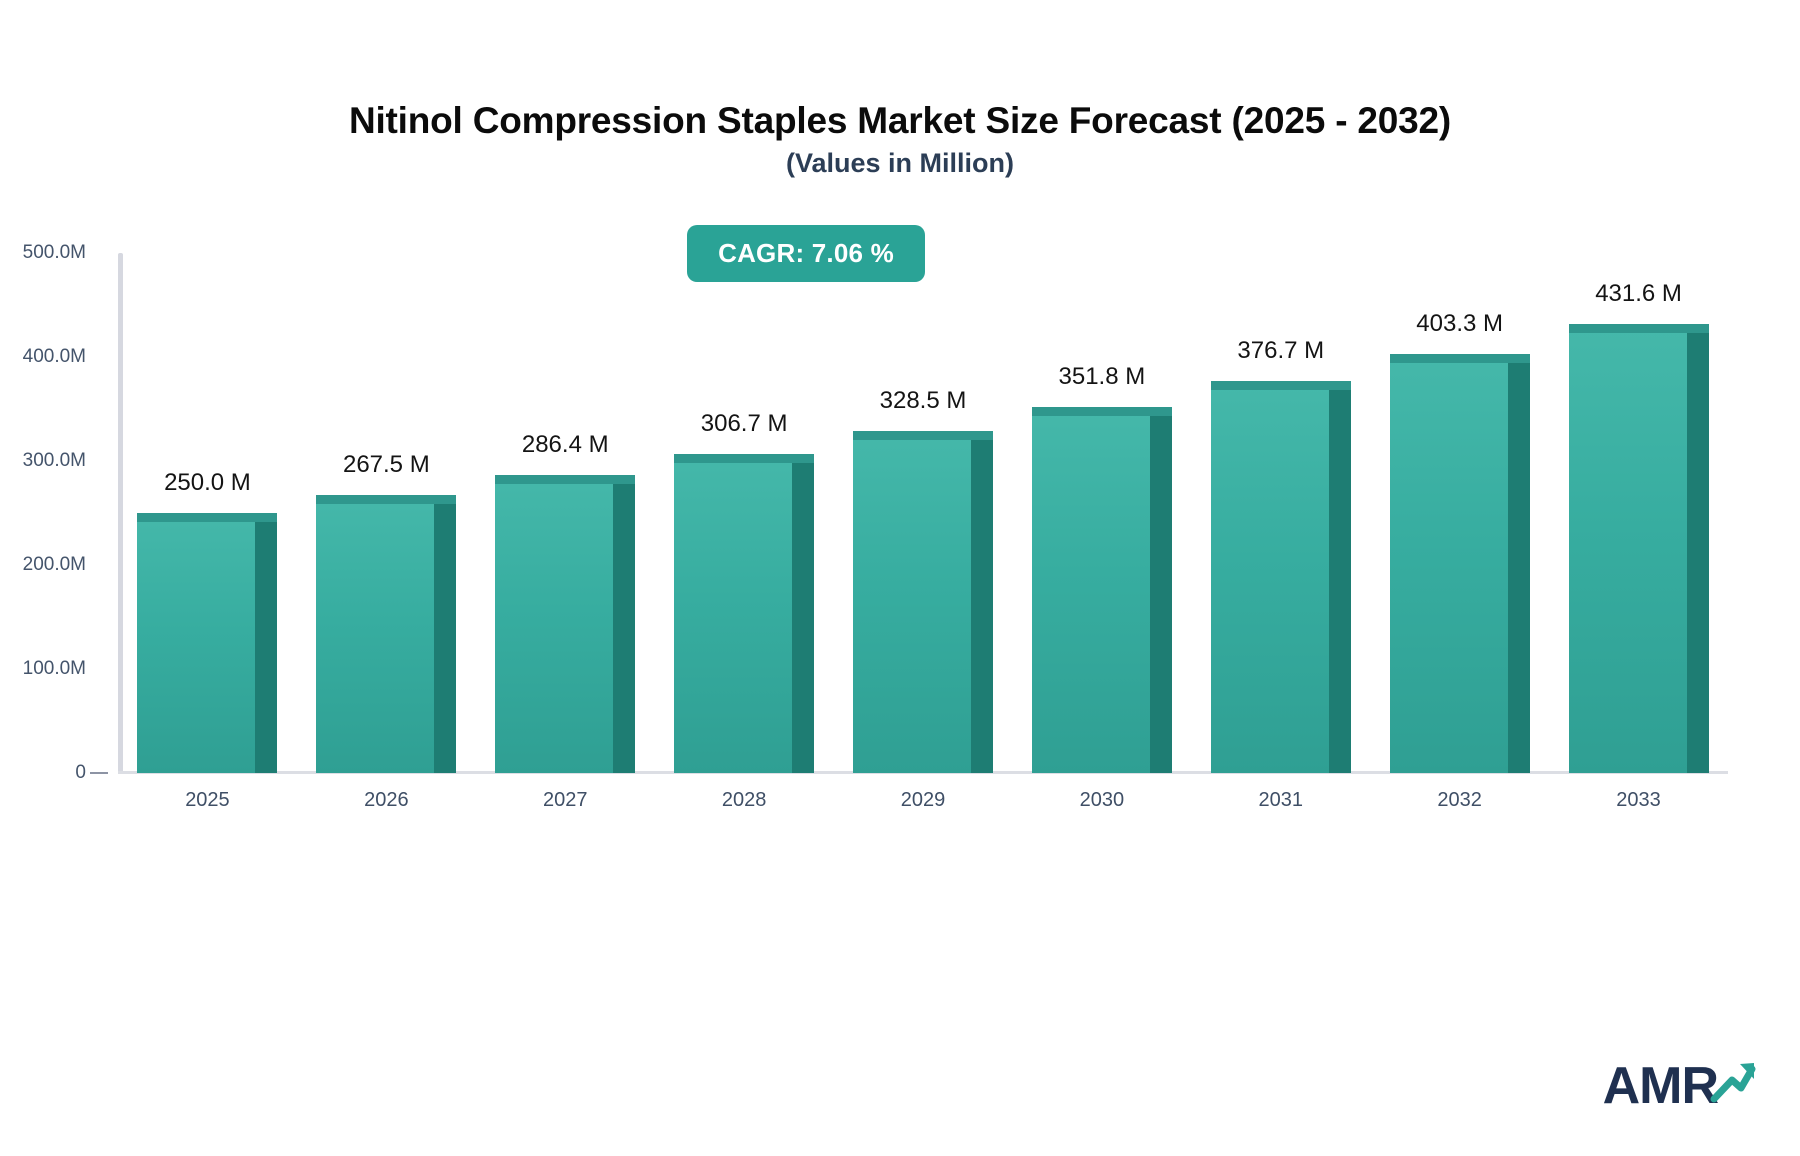  What do you see at coordinates (1460, 323) in the screenshot?
I see `bar-value-label: 403.3 M` at bounding box center [1460, 323].